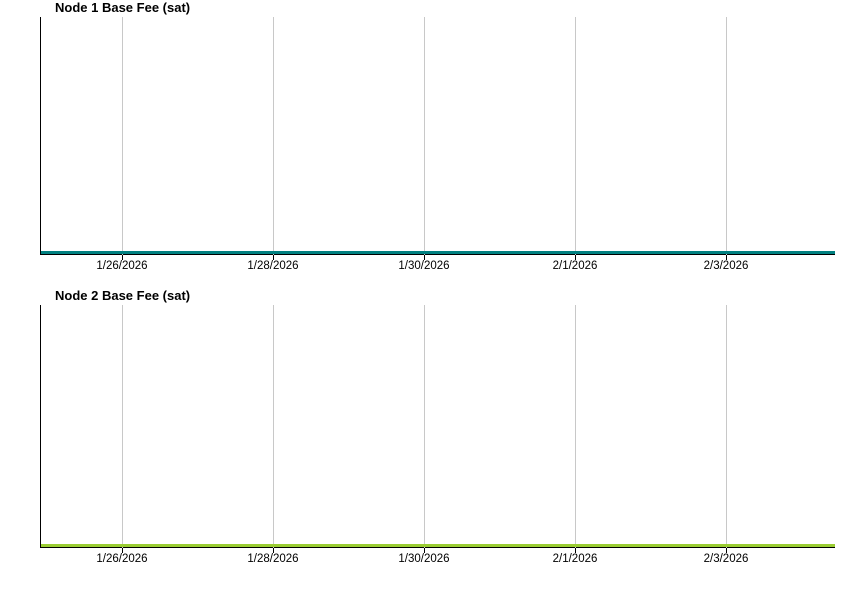 The width and height of the screenshot is (860, 600). I want to click on chart-title-node-1: Node 1 Base Fee (sat), so click(123, 7).